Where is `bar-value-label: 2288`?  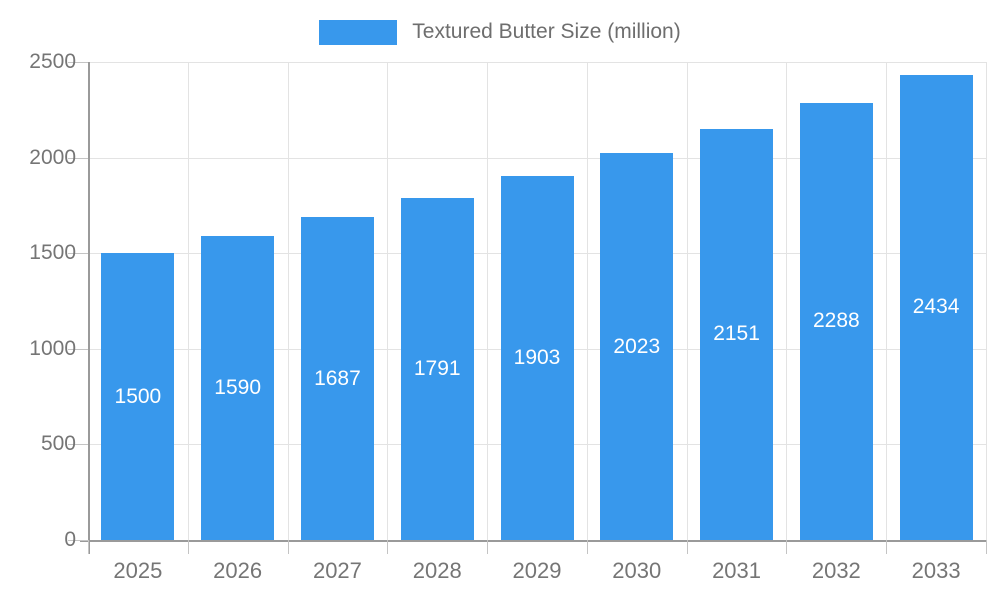 bar-value-label: 2288 is located at coordinates (836, 321).